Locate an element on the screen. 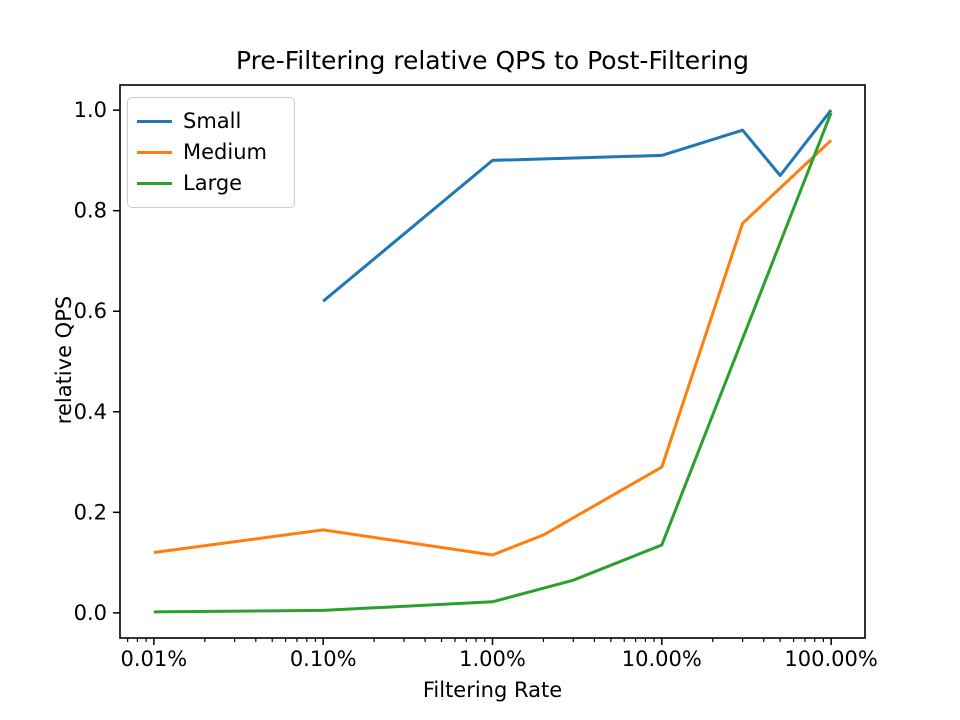 This screenshot has height=720, width=960. y-tick-label: 0.0 is located at coordinates (90, 613).